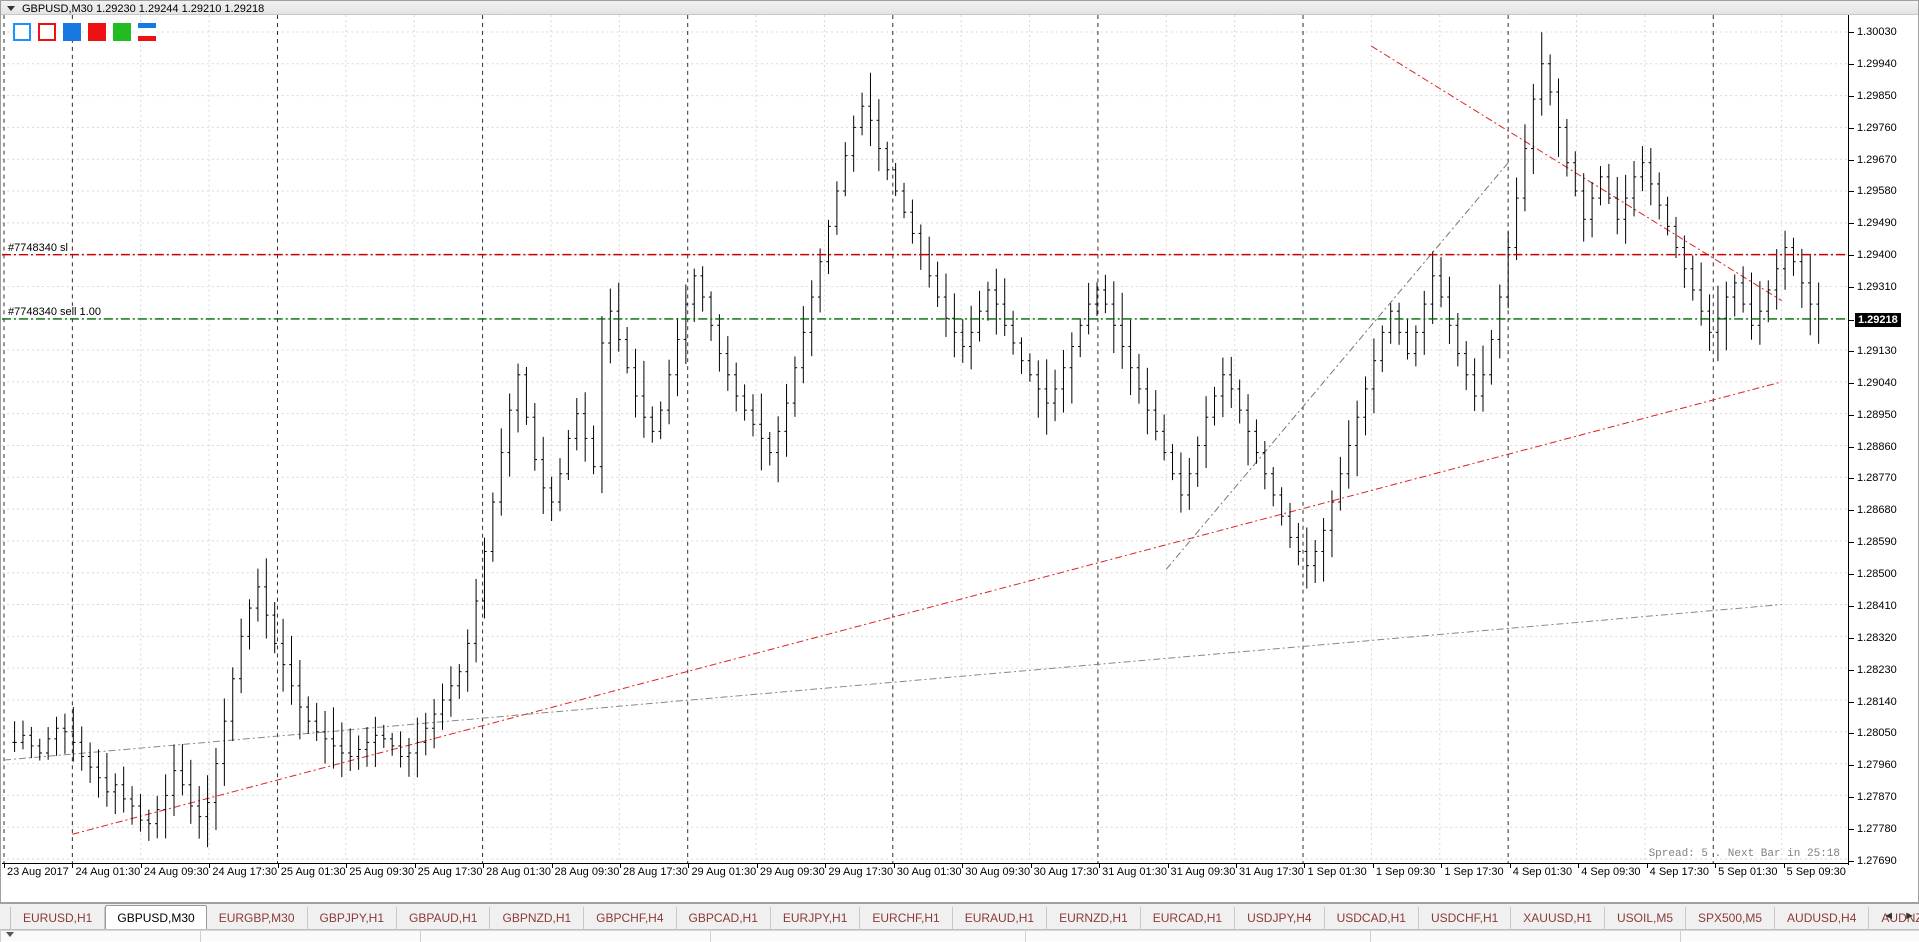  I want to click on chart-tab-spx500-m5: SPX500,M5, so click(1731, 918).